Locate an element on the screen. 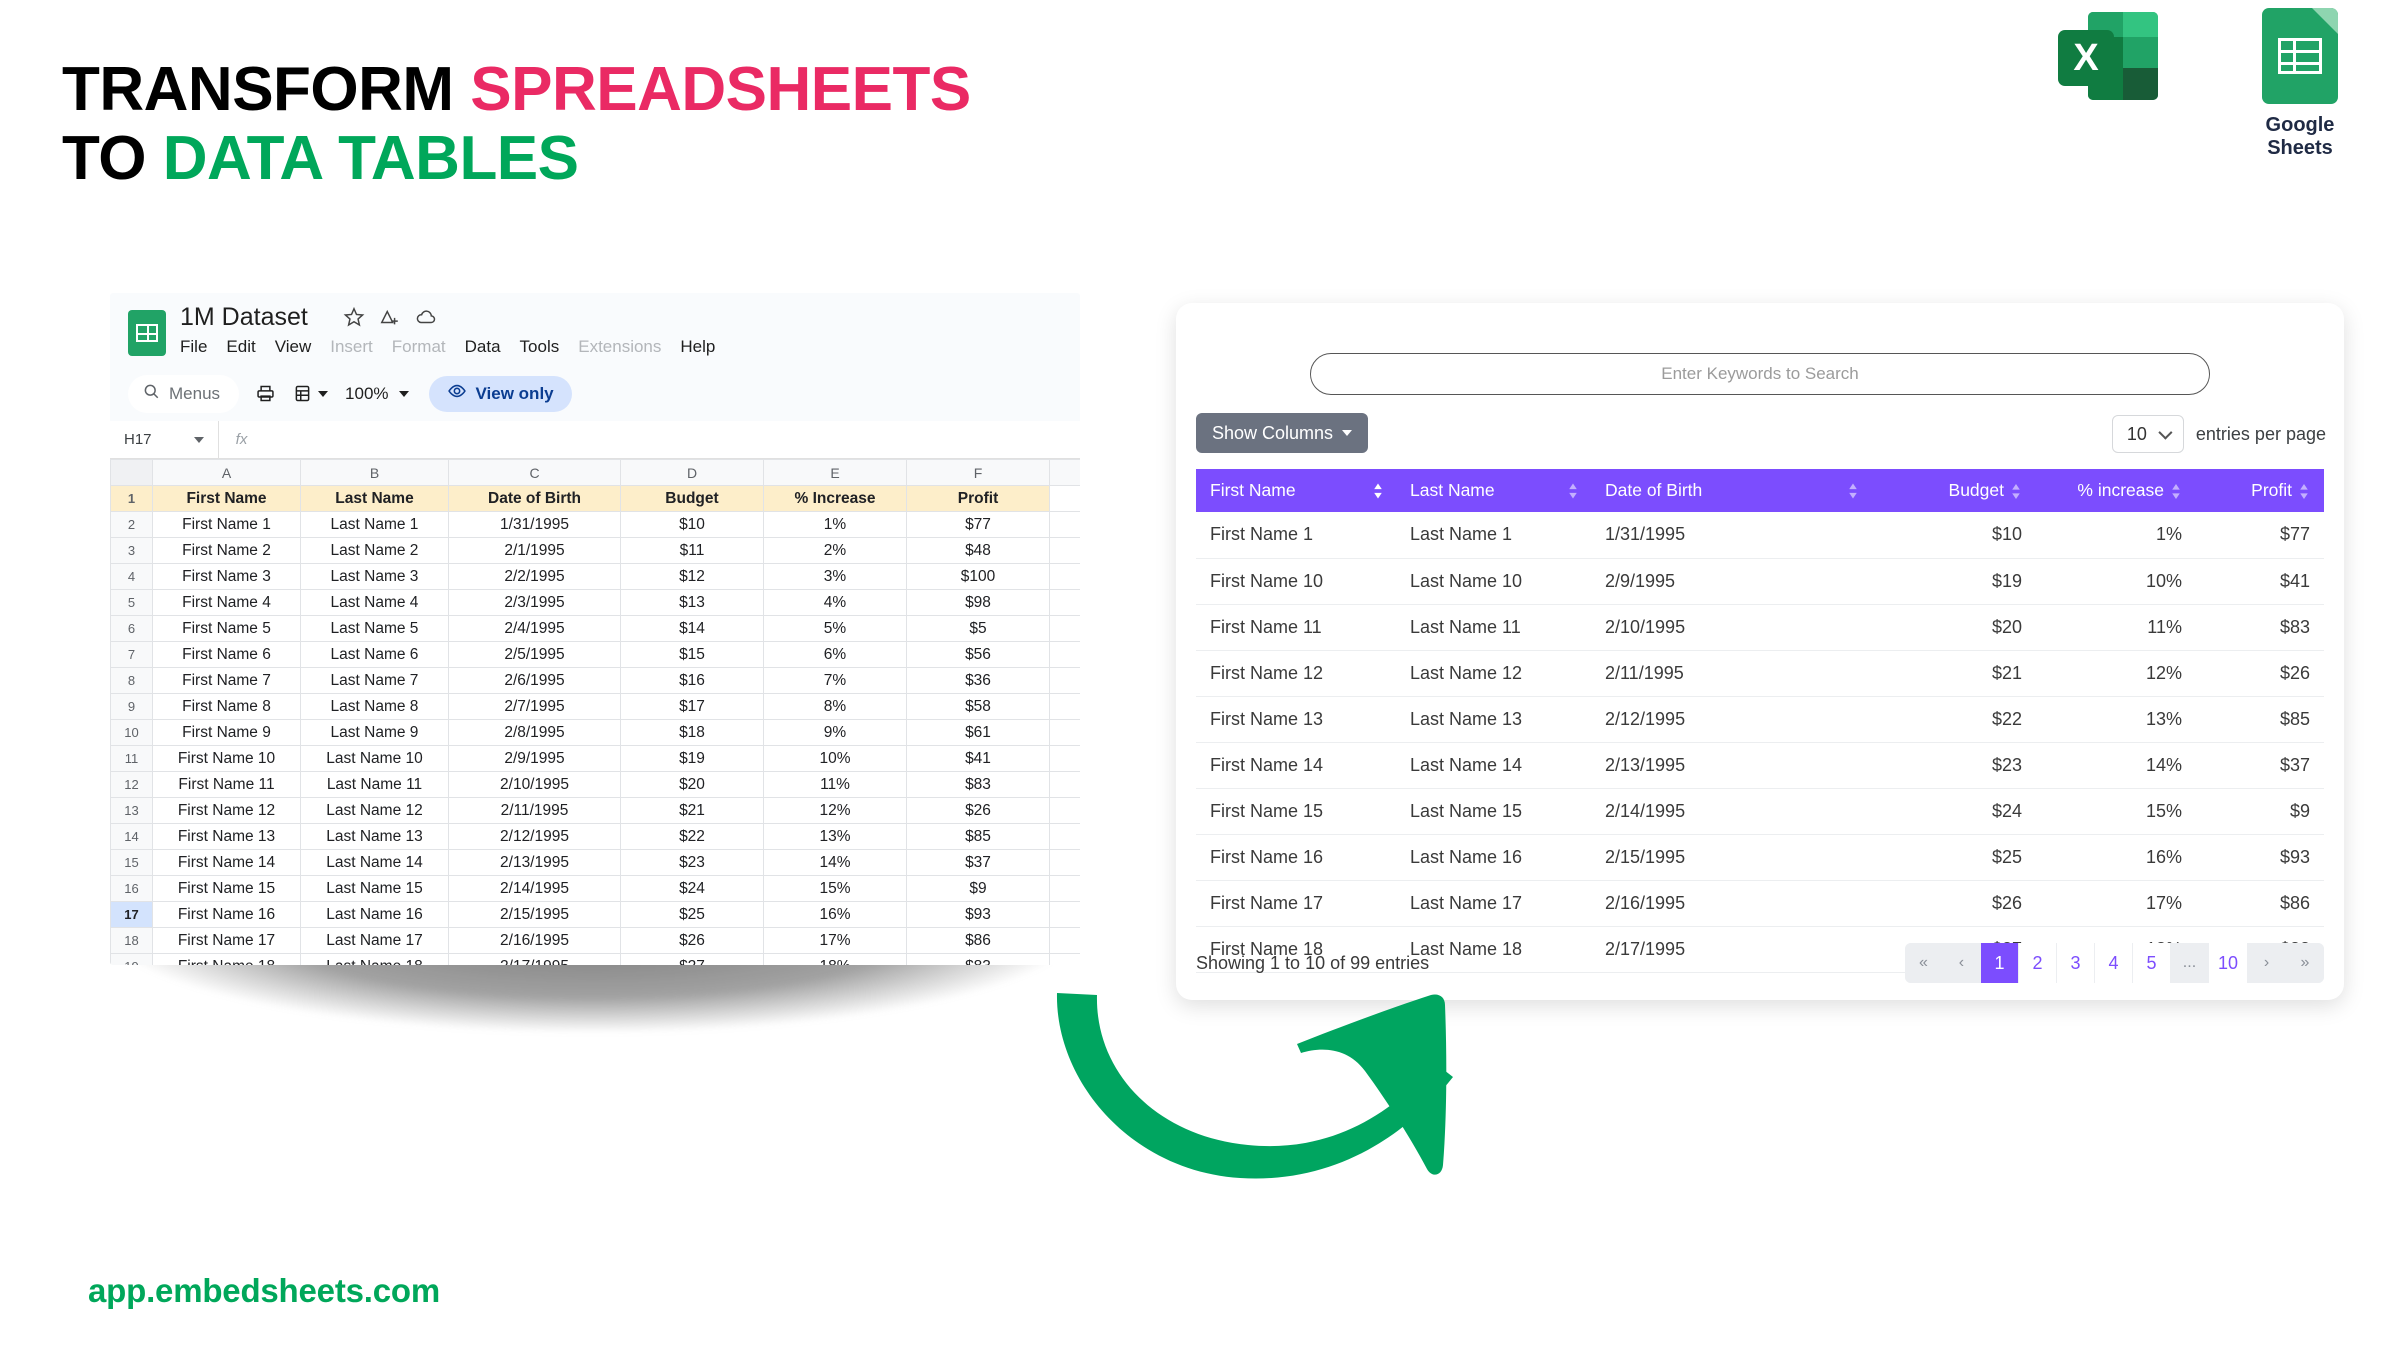 The image size is (2400, 1350). spreadsheet-cell: $16 is located at coordinates (692, 680).